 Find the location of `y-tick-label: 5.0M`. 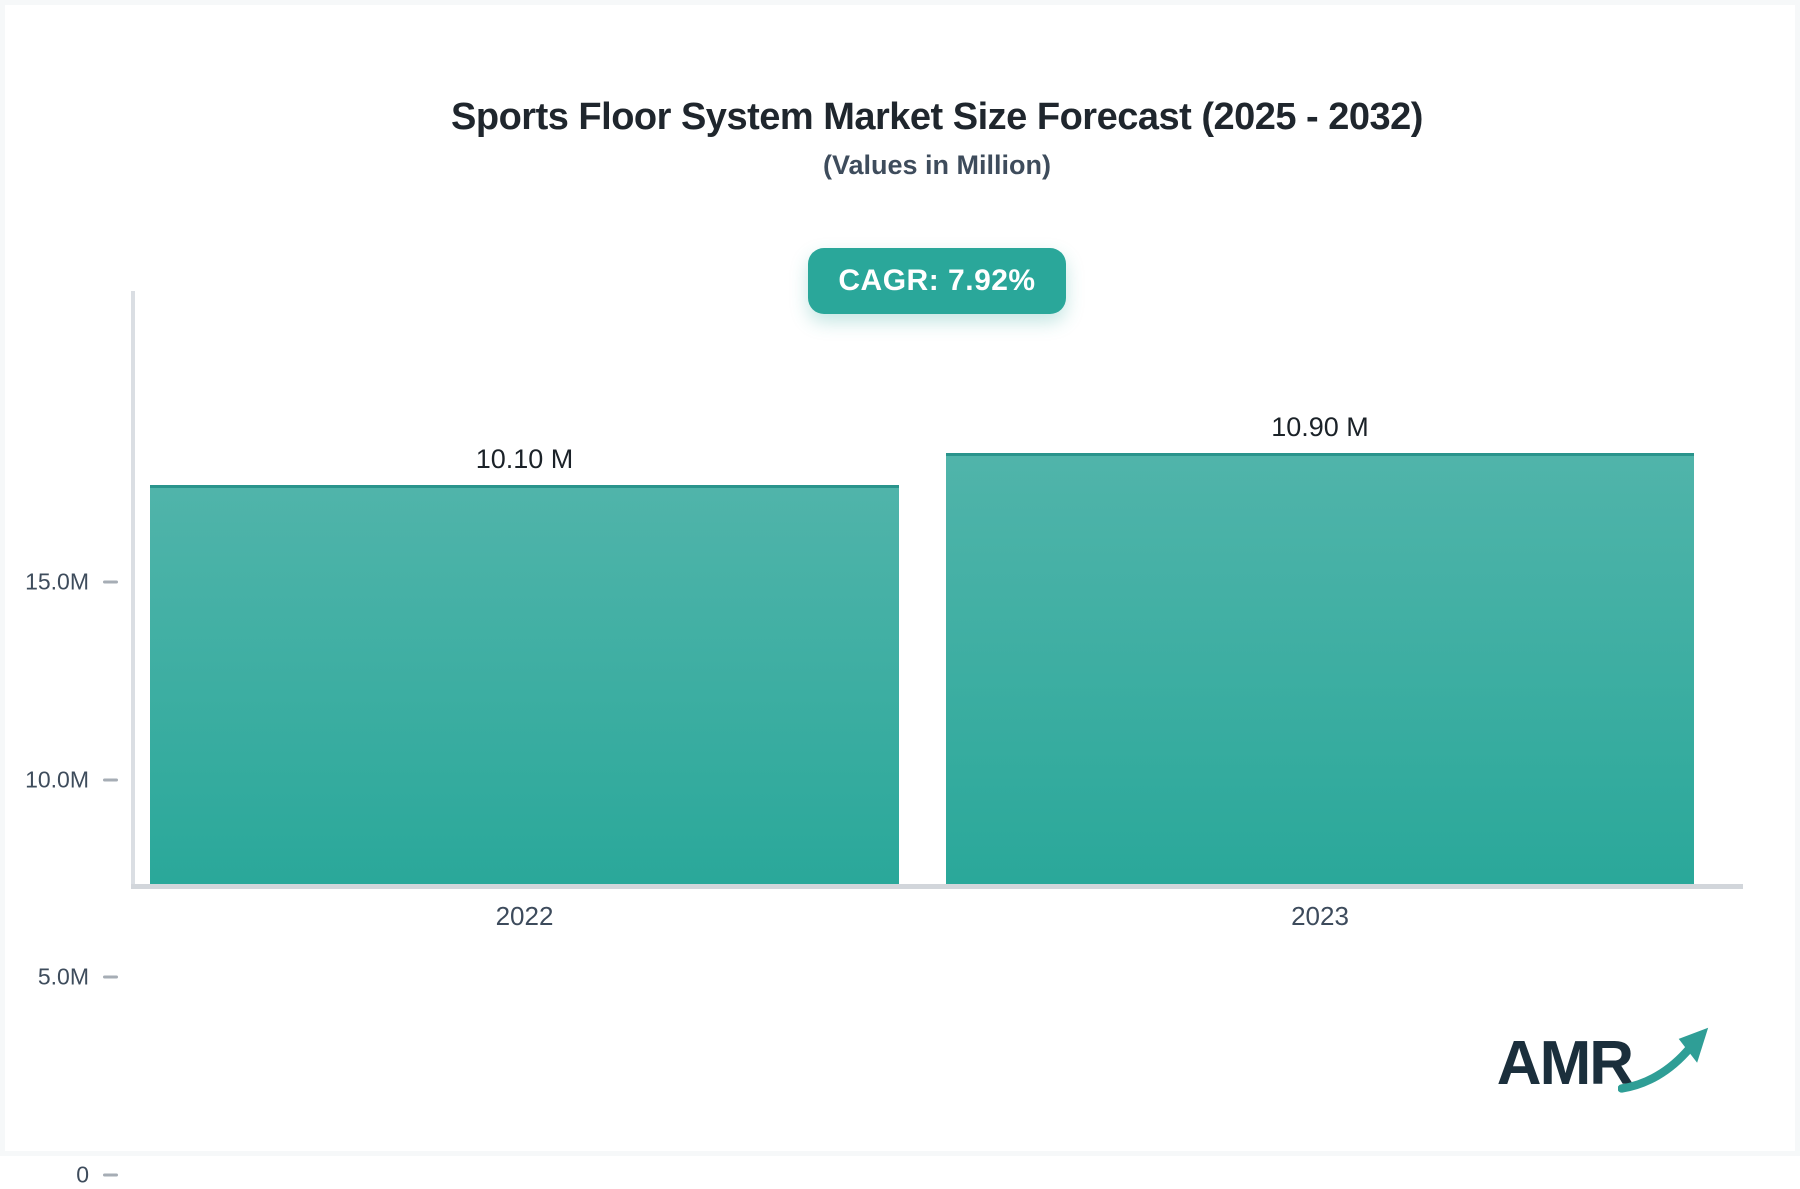

y-tick-label: 5.0M is located at coordinates (63, 977).